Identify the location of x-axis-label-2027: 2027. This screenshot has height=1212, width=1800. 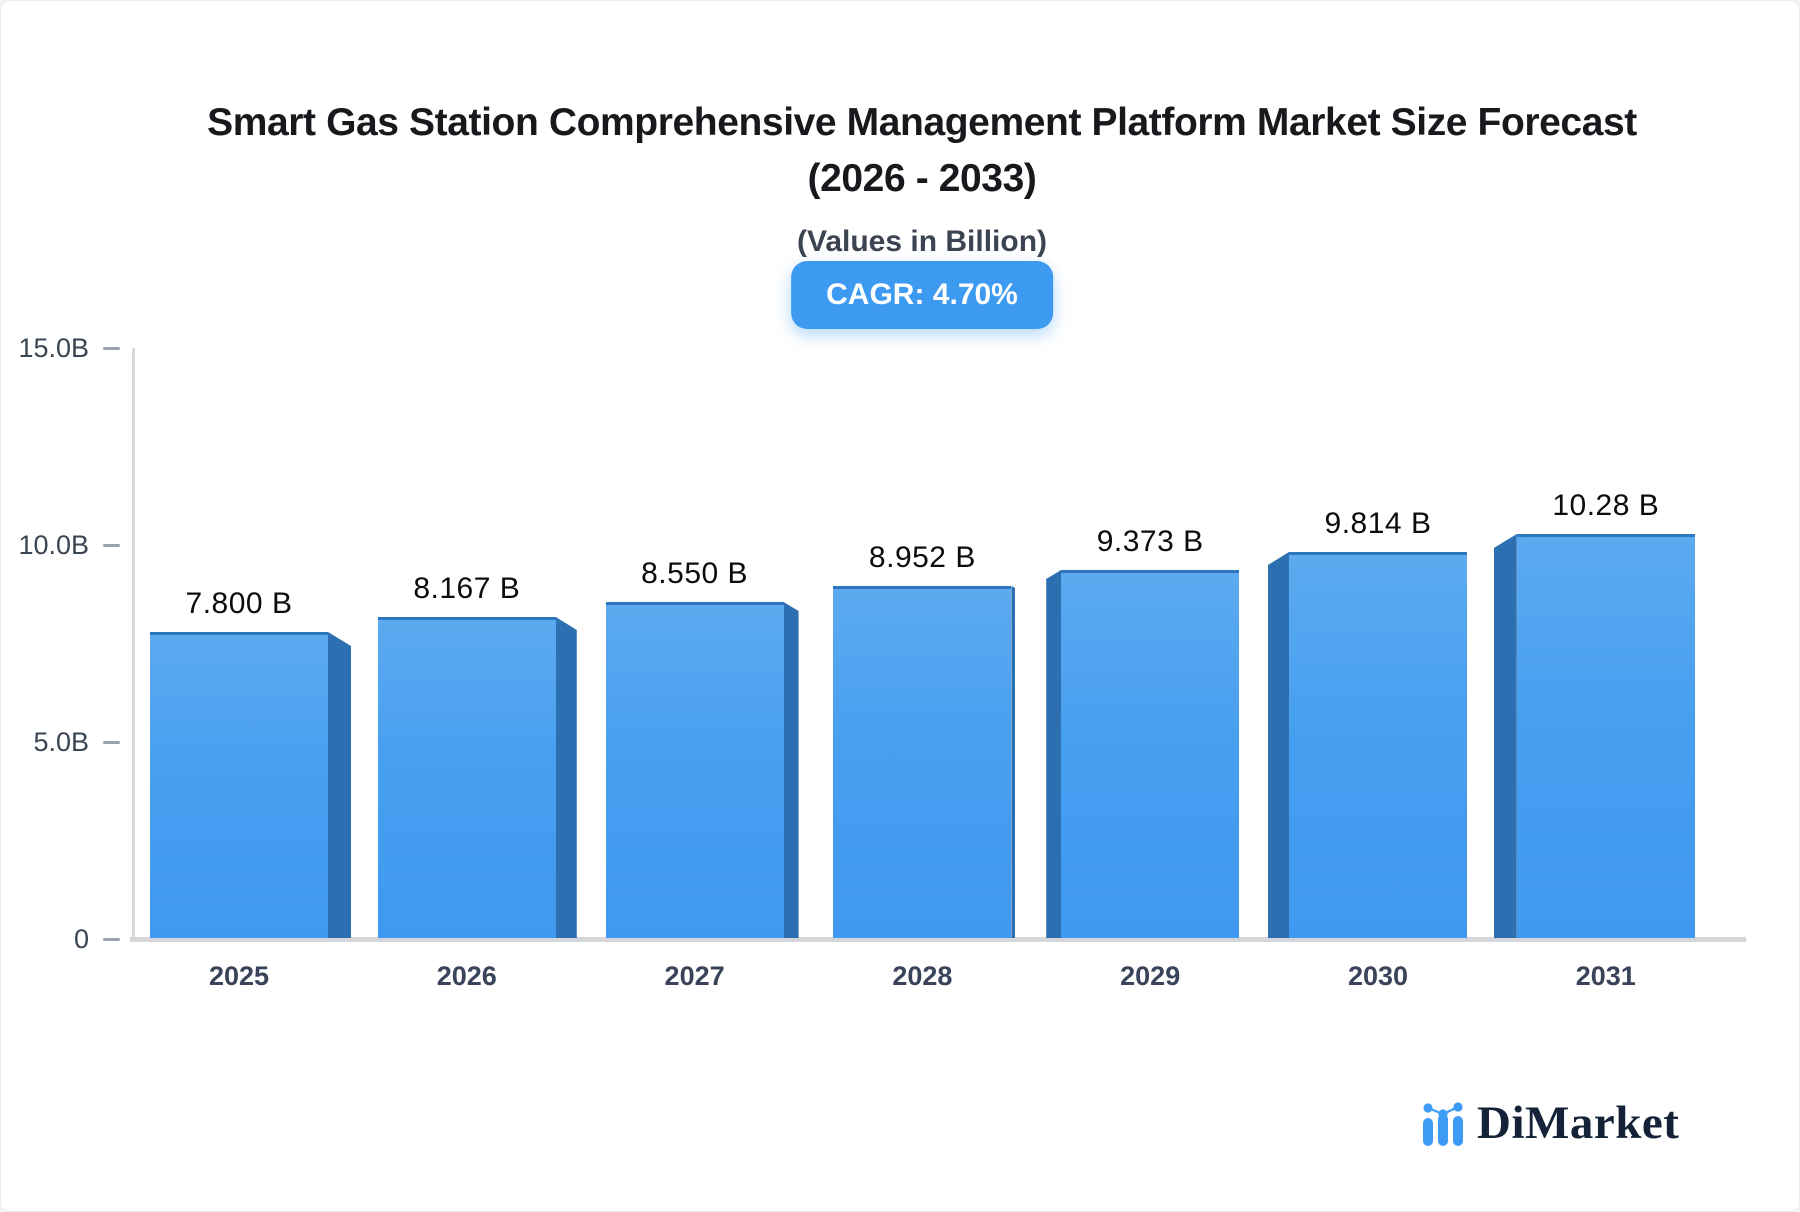
(694, 976).